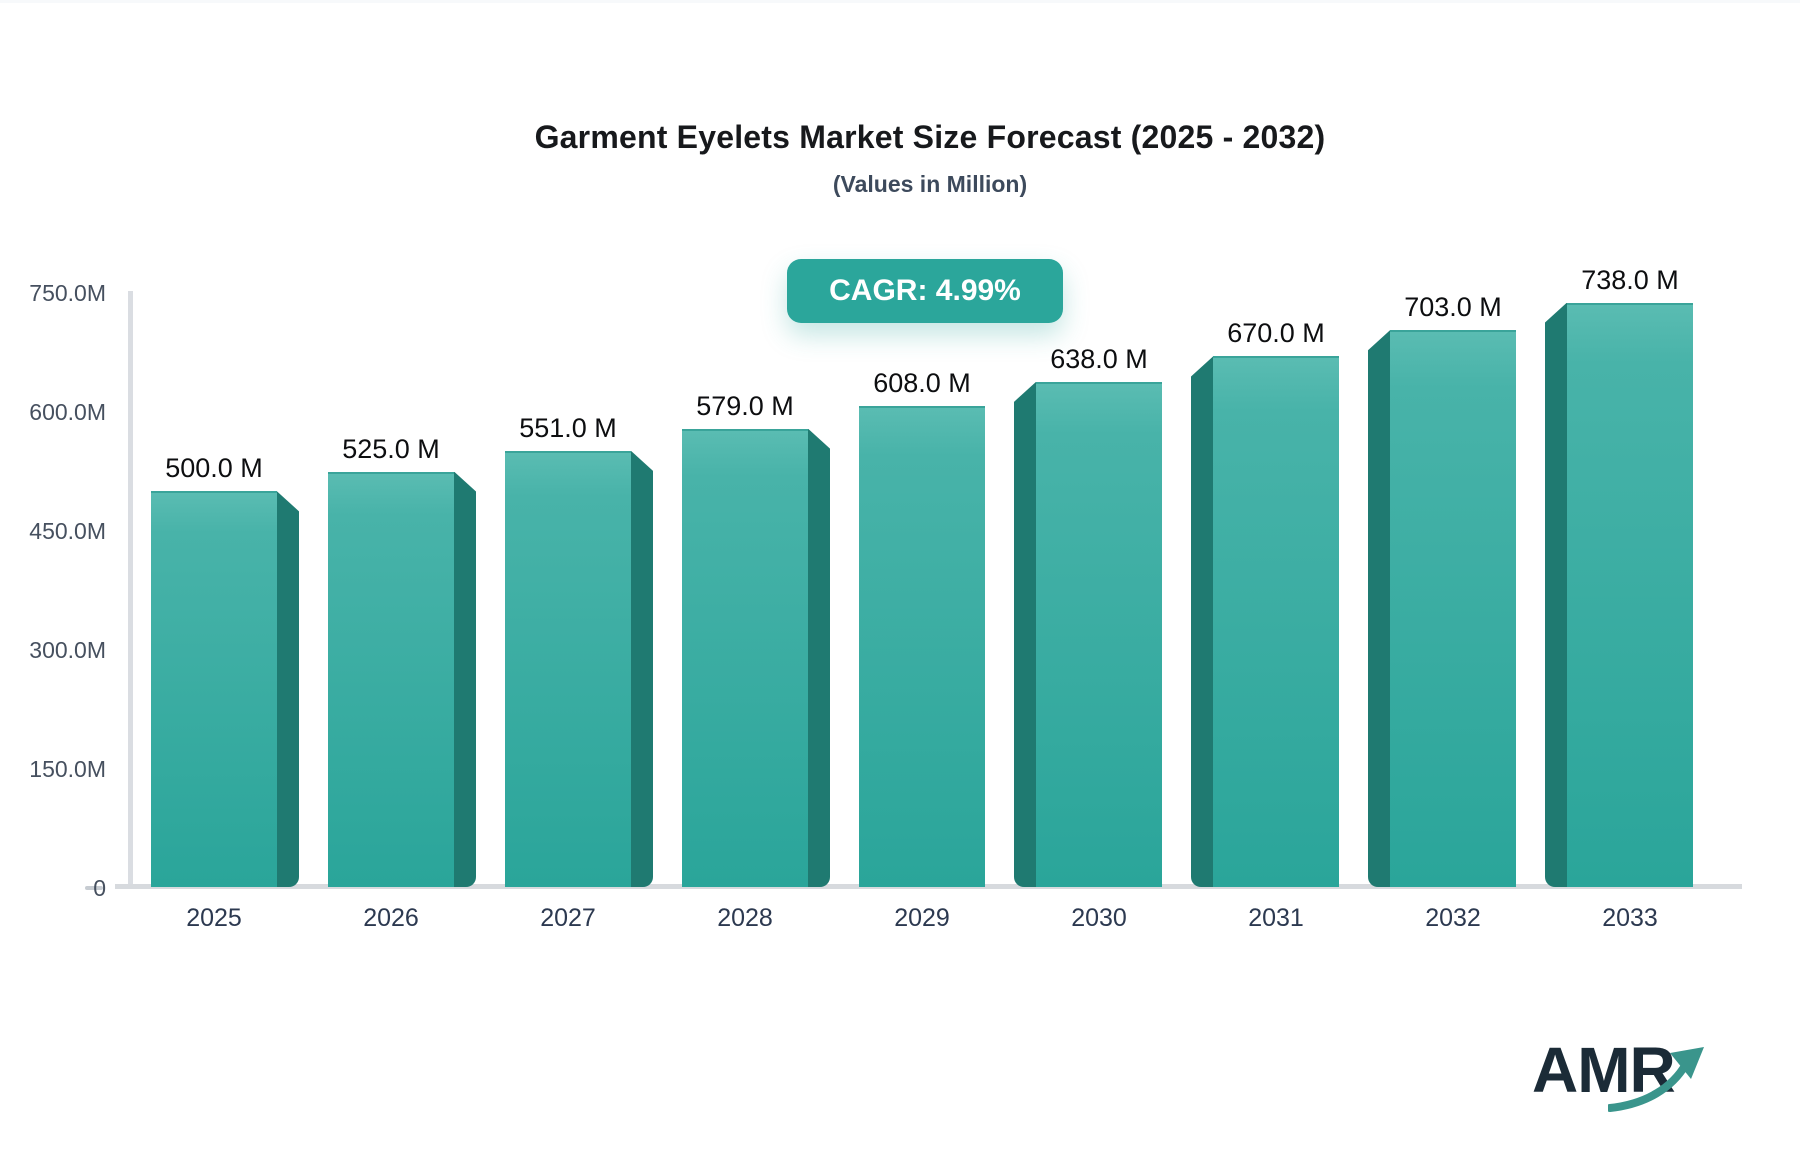 Image resolution: width=1800 pixels, height=1159 pixels. Describe the element at coordinates (1202, 621) in the screenshot. I see `bar-side-shadow-2031` at that location.